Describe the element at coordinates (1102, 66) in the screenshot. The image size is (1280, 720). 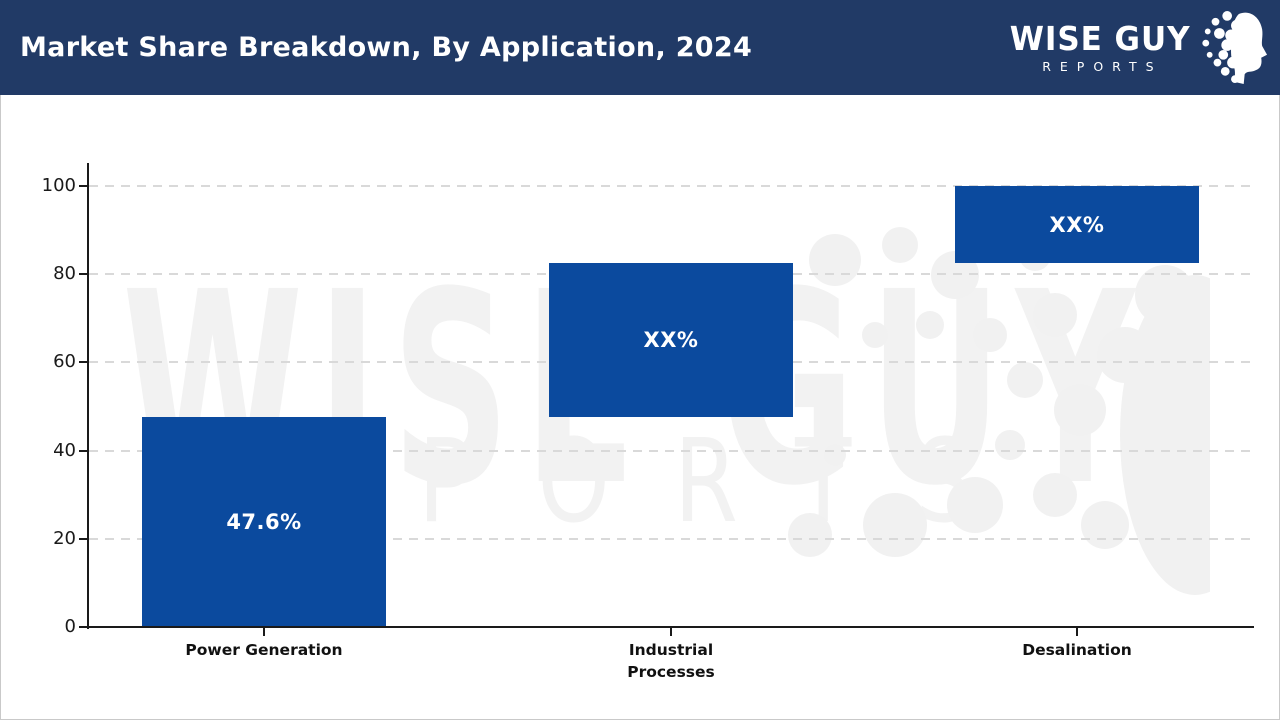
I see `wiseguy-logo-sub: REPORTS` at that location.